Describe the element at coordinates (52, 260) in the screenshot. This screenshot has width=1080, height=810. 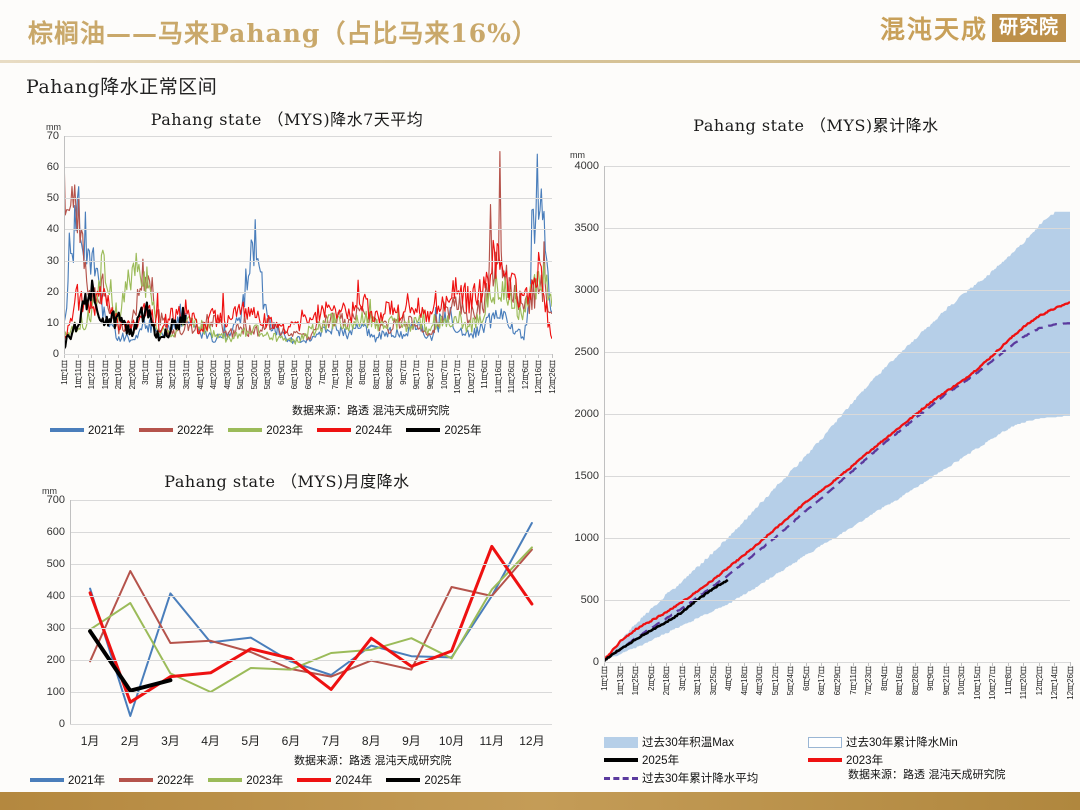
I see `y-axis-tick-label: 30` at that location.